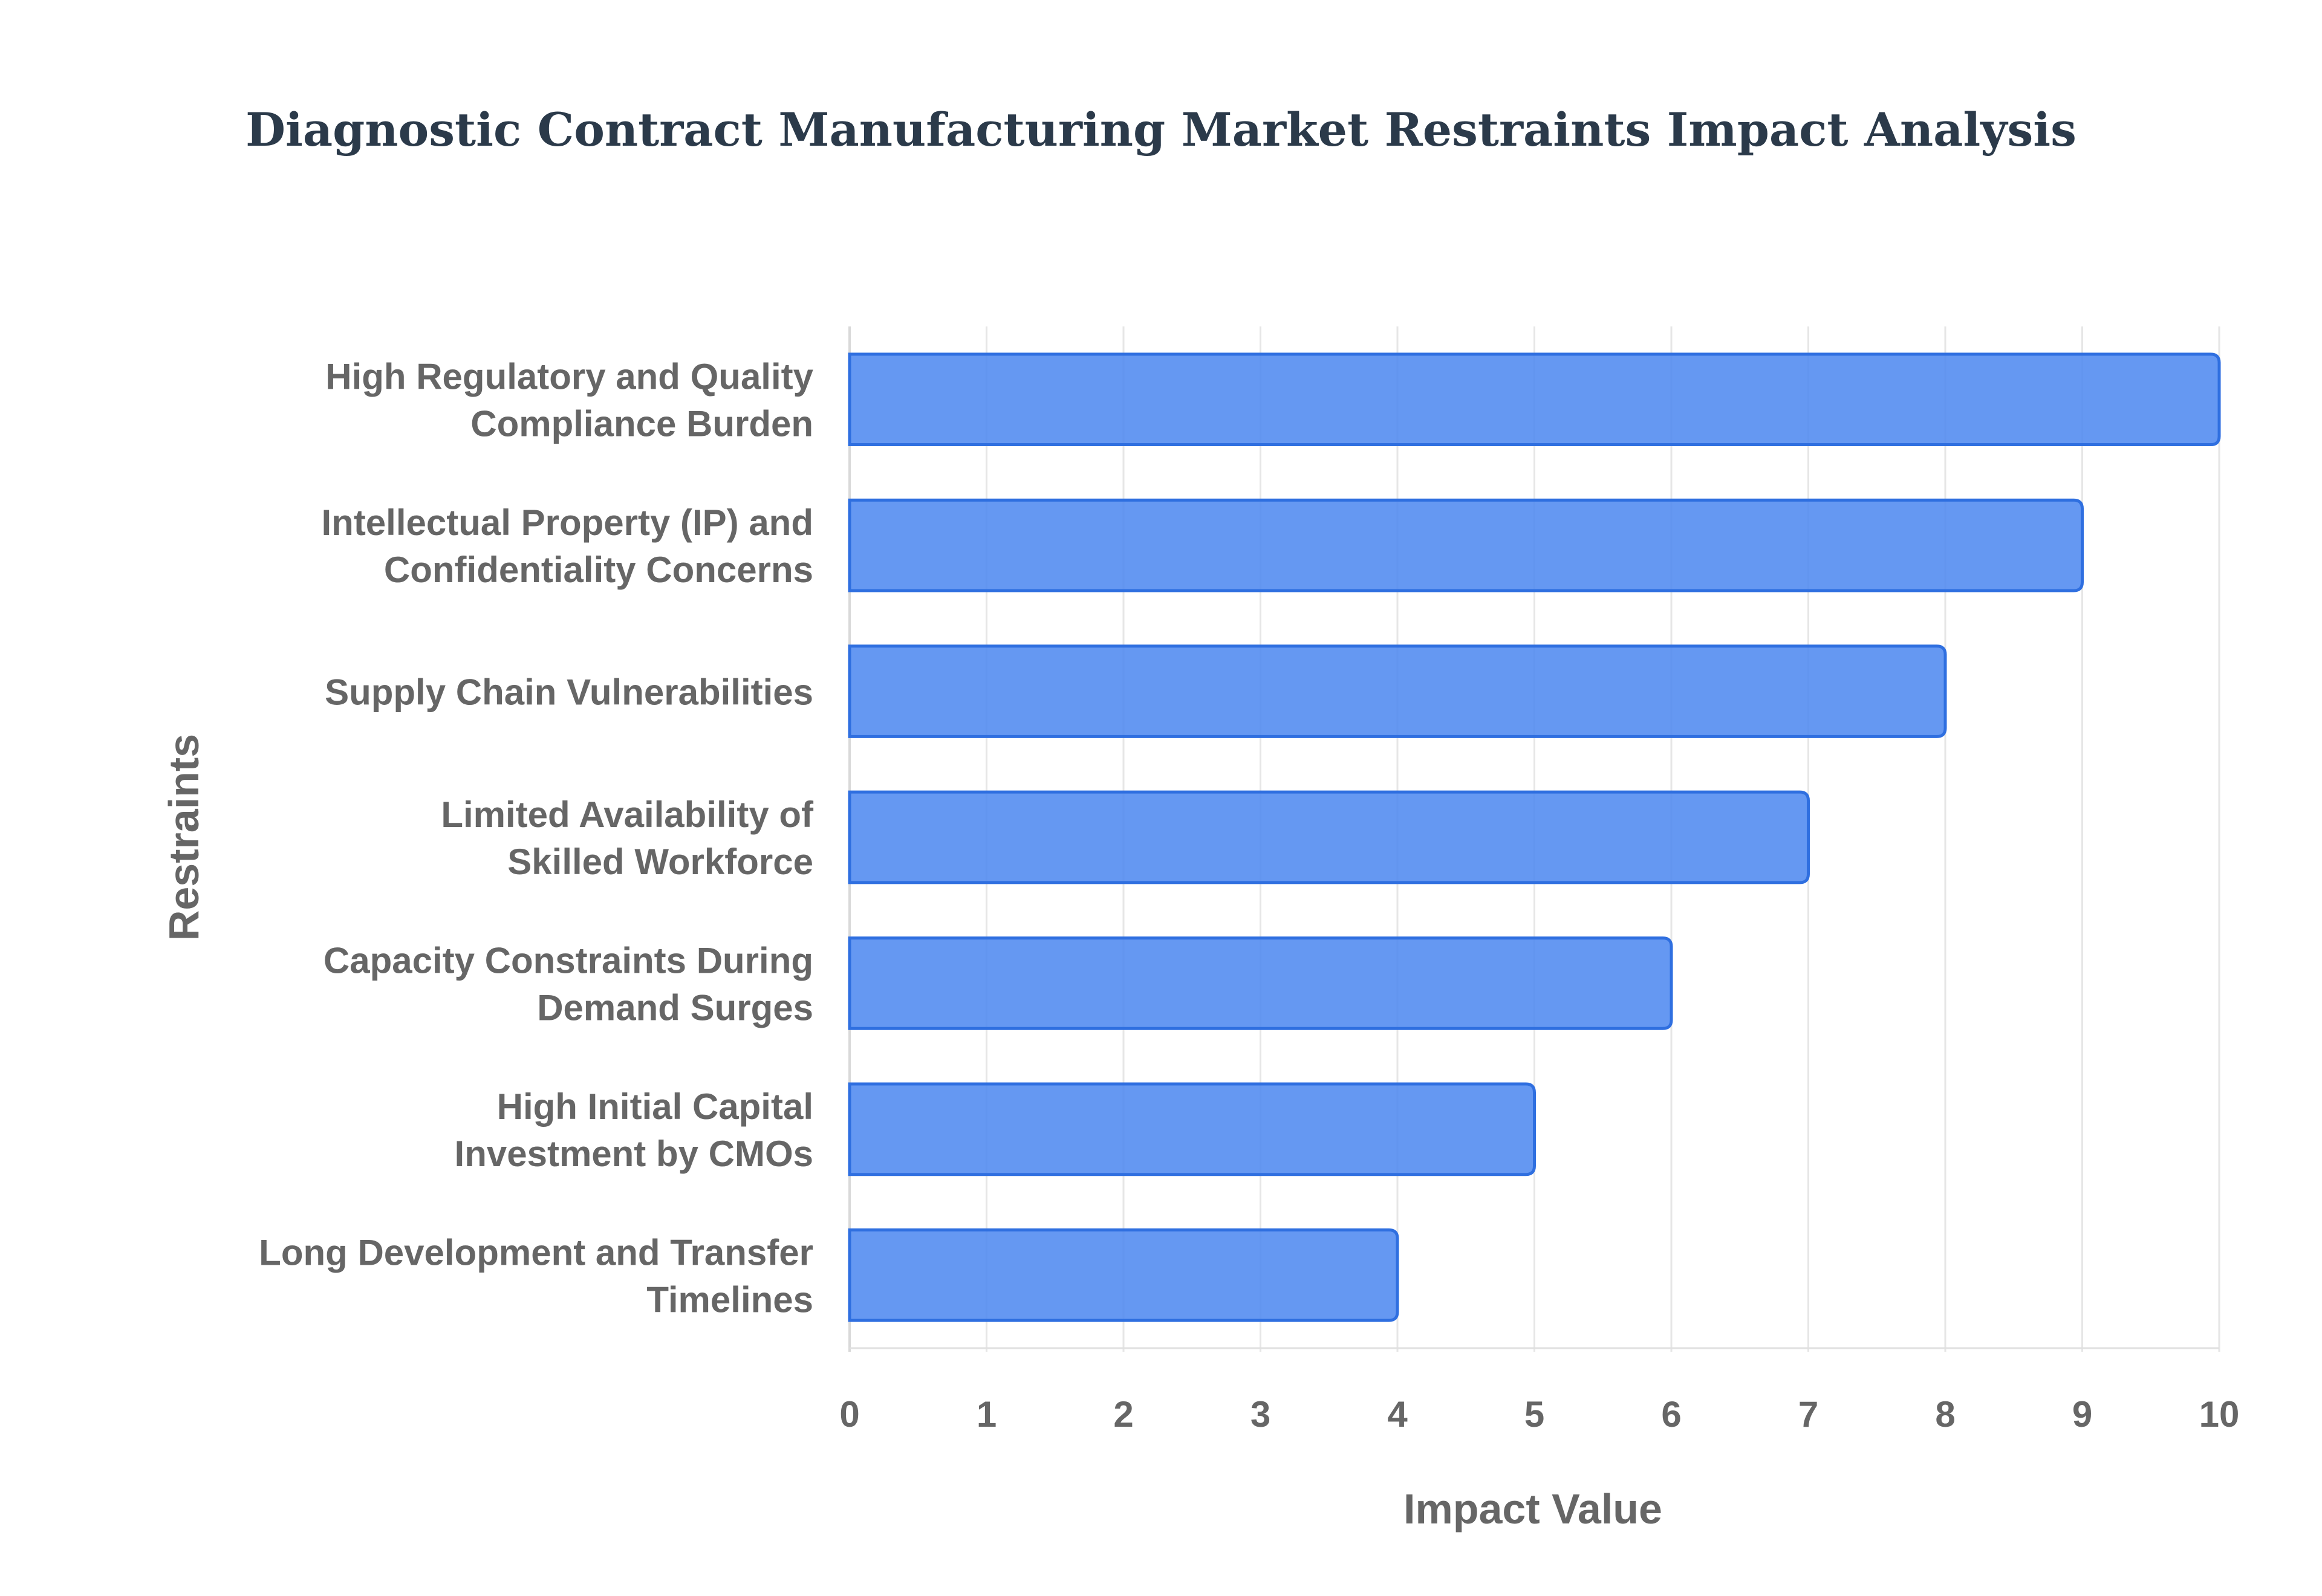 This screenshot has height=1596, width=2322. Describe the element at coordinates (987, 1414) in the screenshot. I see `x-tick-label: 1` at that location.